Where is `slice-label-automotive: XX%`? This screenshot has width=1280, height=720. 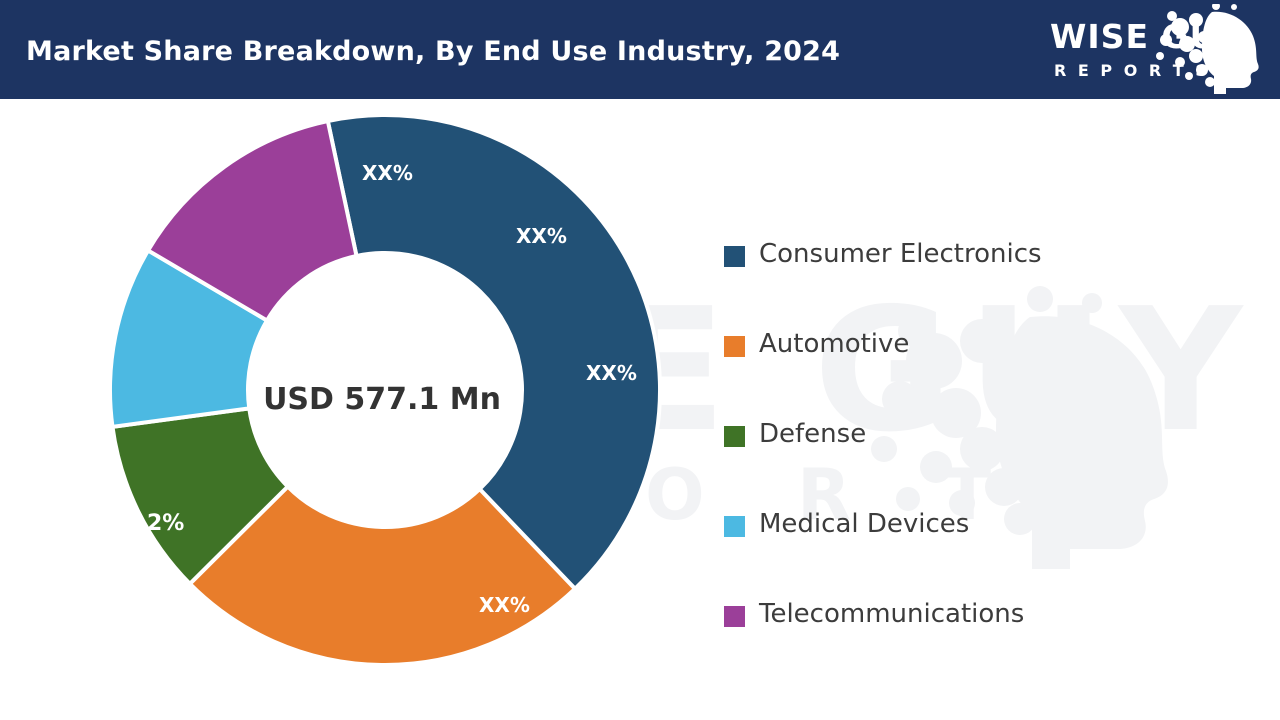 slice-label-automotive: XX% is located at coordinates (504, 605).